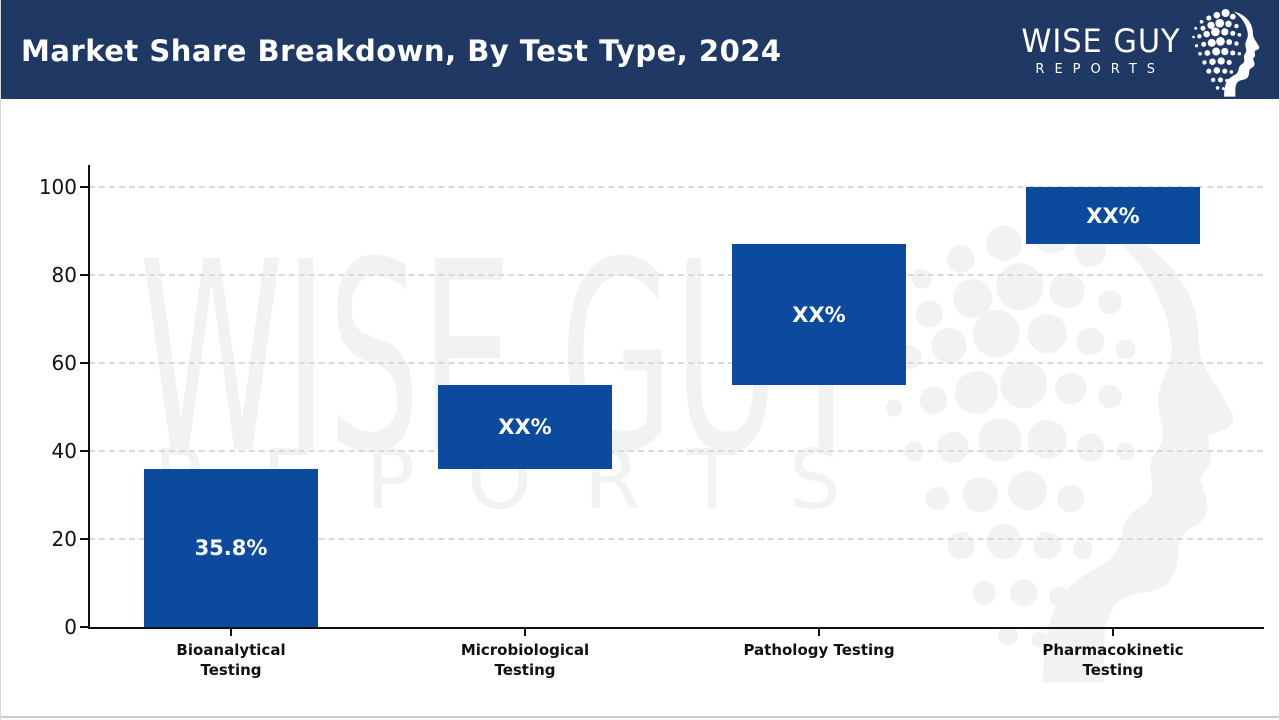 The width and height of the screenshot is (1280, 720). Describe the element at coordinates (525, 660) in the screenshot. I see `category-label: Microbiological Testing` at that location.